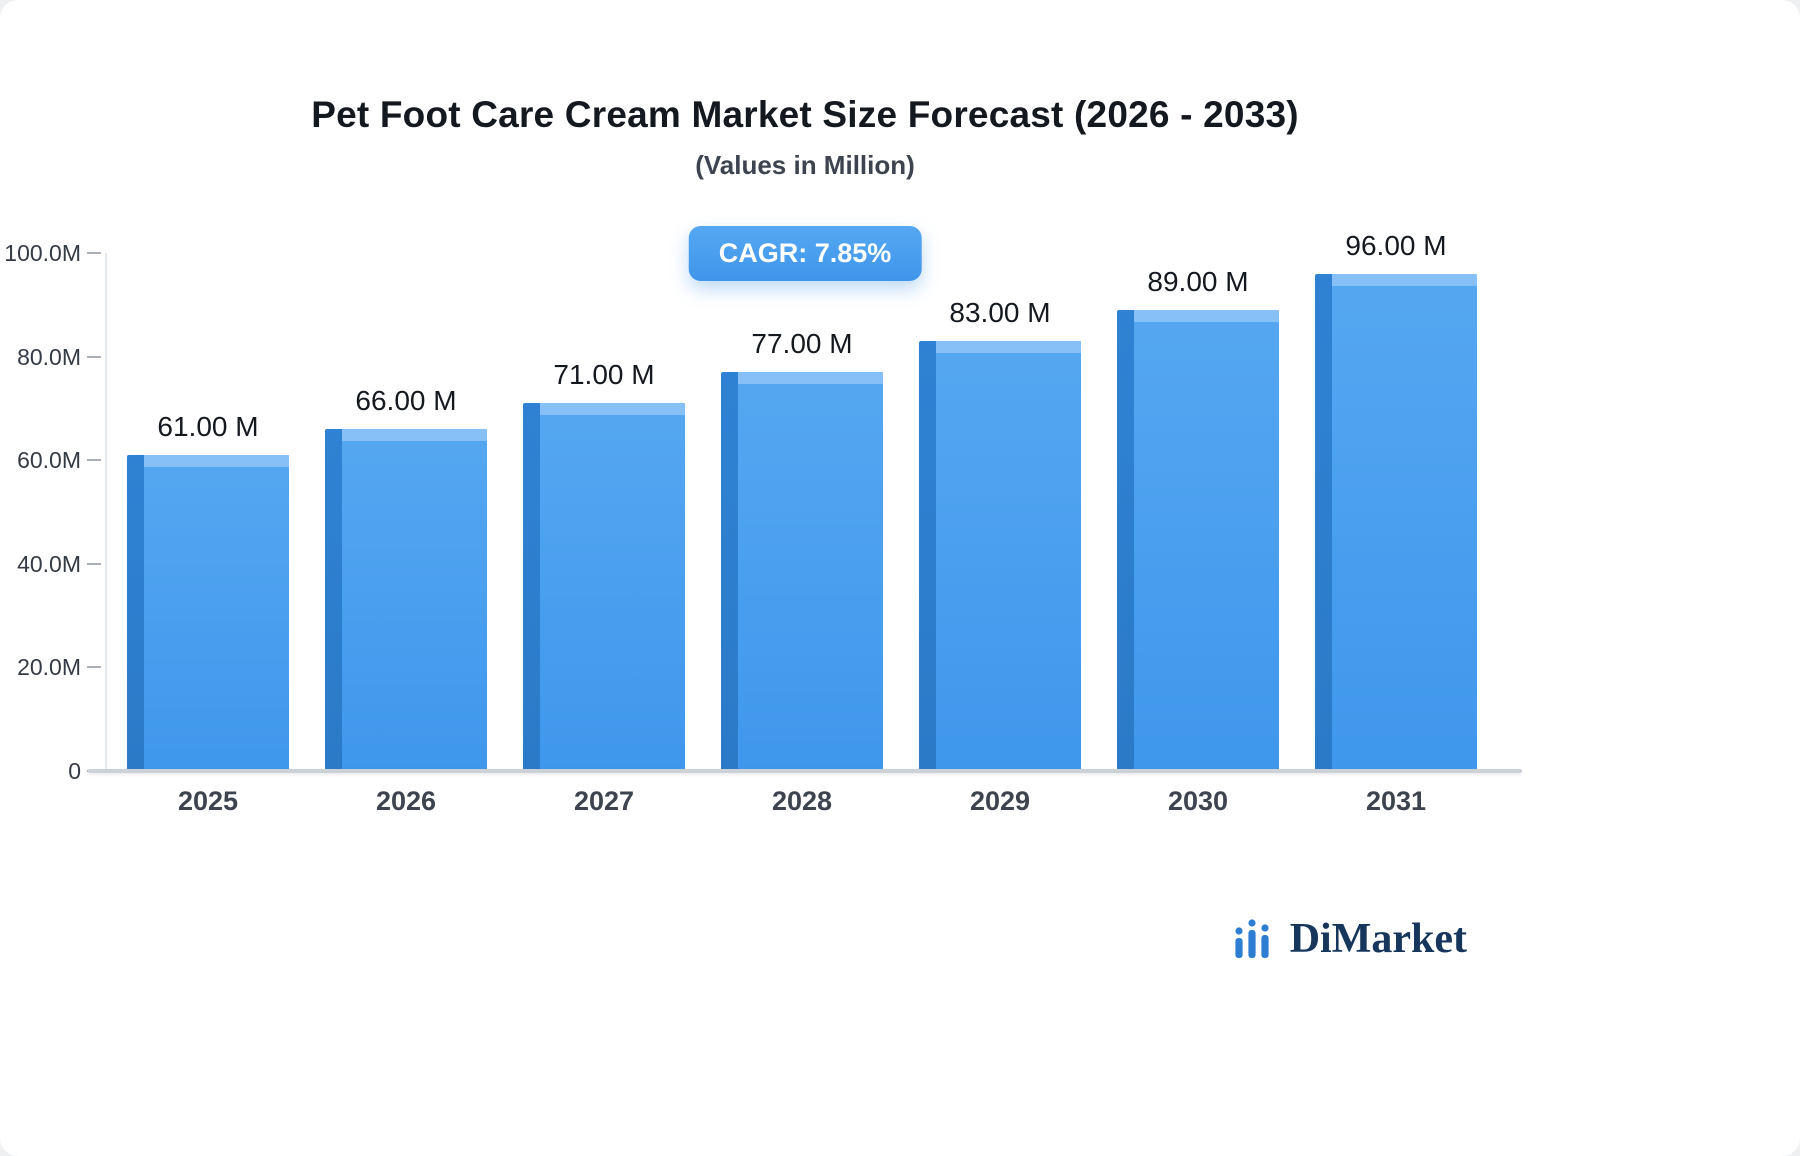 The height and width of the screenshot is (1156, 1800). Describe the element at coordinates (1198, 801) in the screenshot. I see `x-axis-label-2030: 2030` at that location.